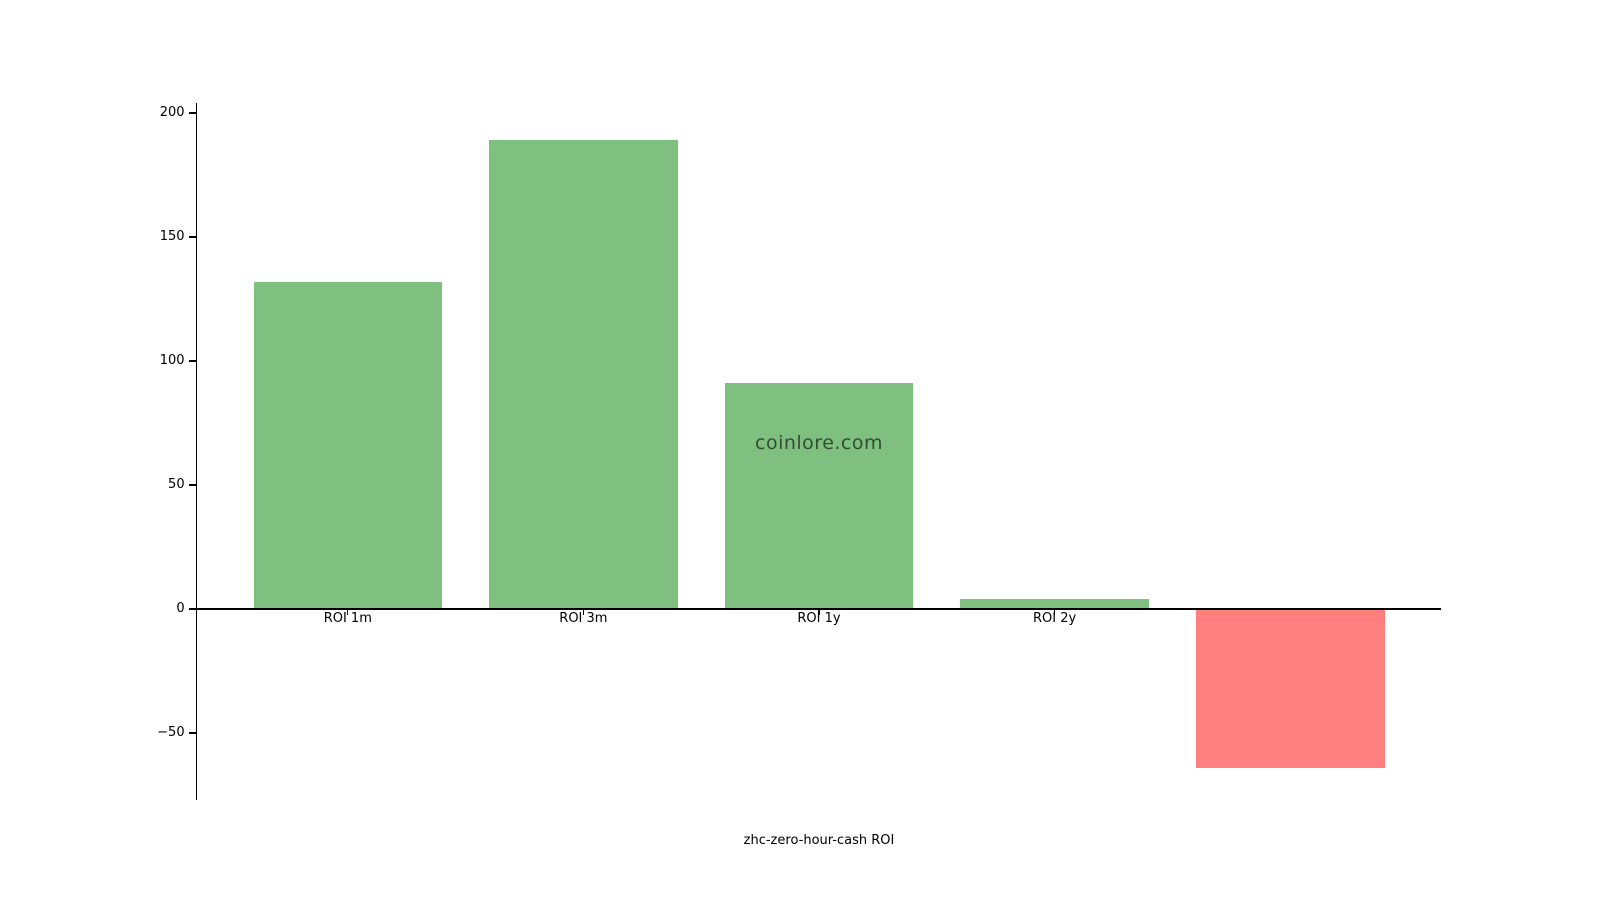  I want to click on x-tick-label: ROI 1y, so click(819, 618).